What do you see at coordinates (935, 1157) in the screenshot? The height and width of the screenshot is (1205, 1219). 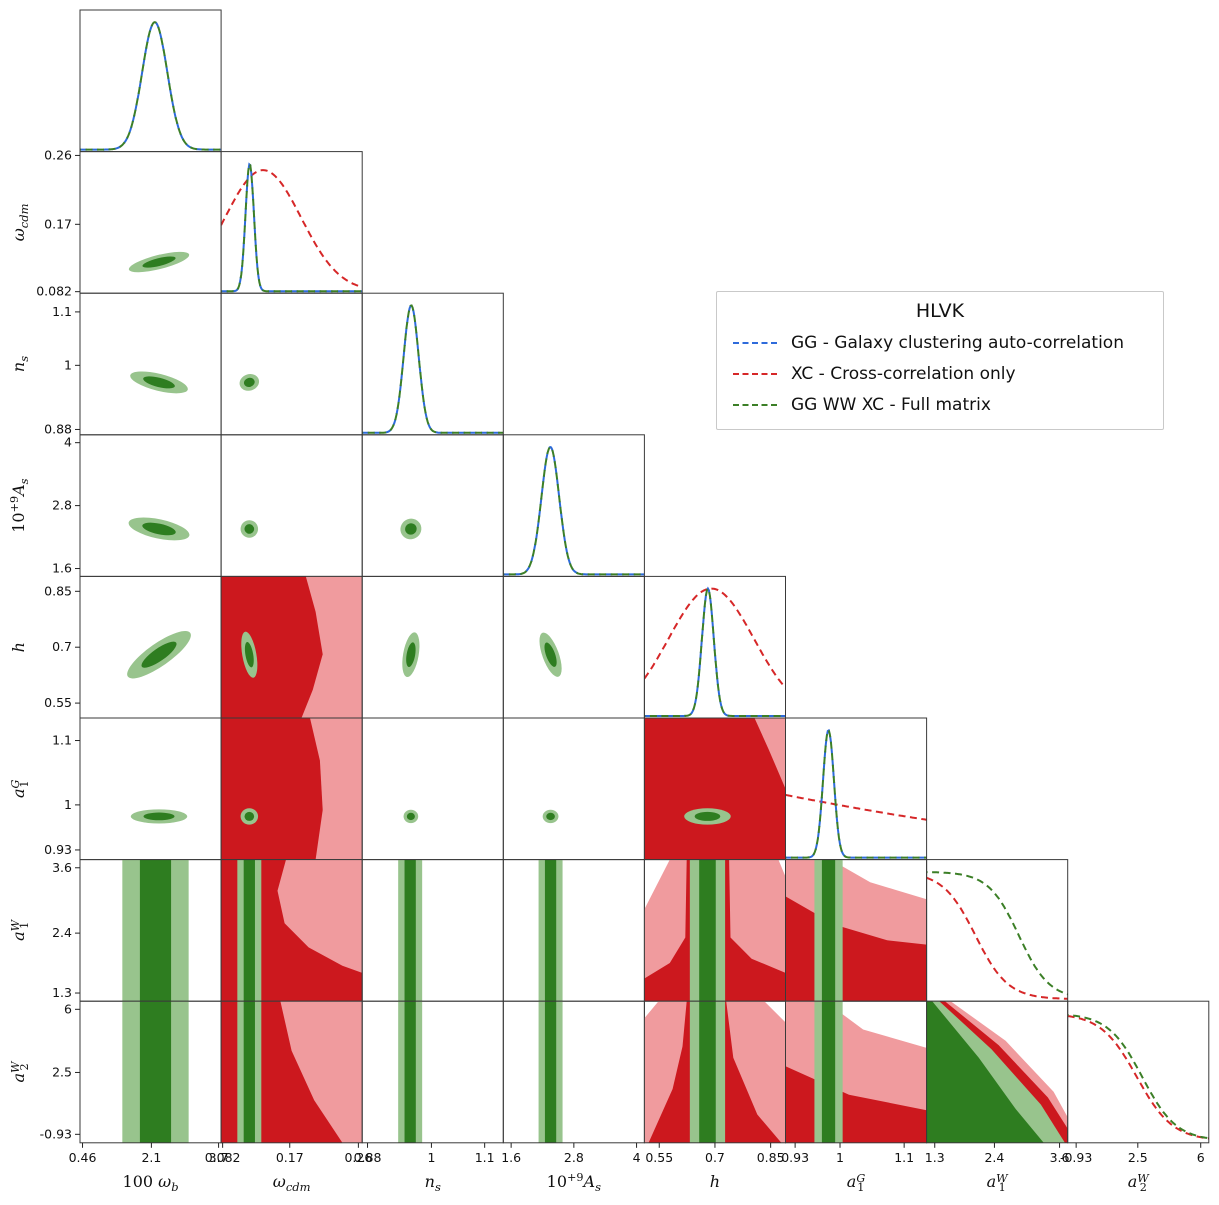 I see `x-tick-label: 1.3` at bounding box center [935, 1157].